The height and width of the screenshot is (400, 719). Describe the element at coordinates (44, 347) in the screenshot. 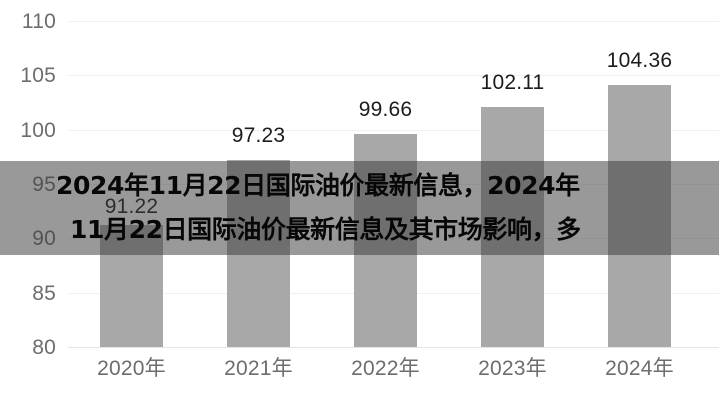

I see `y-axis-tick-80: 80` at that location.